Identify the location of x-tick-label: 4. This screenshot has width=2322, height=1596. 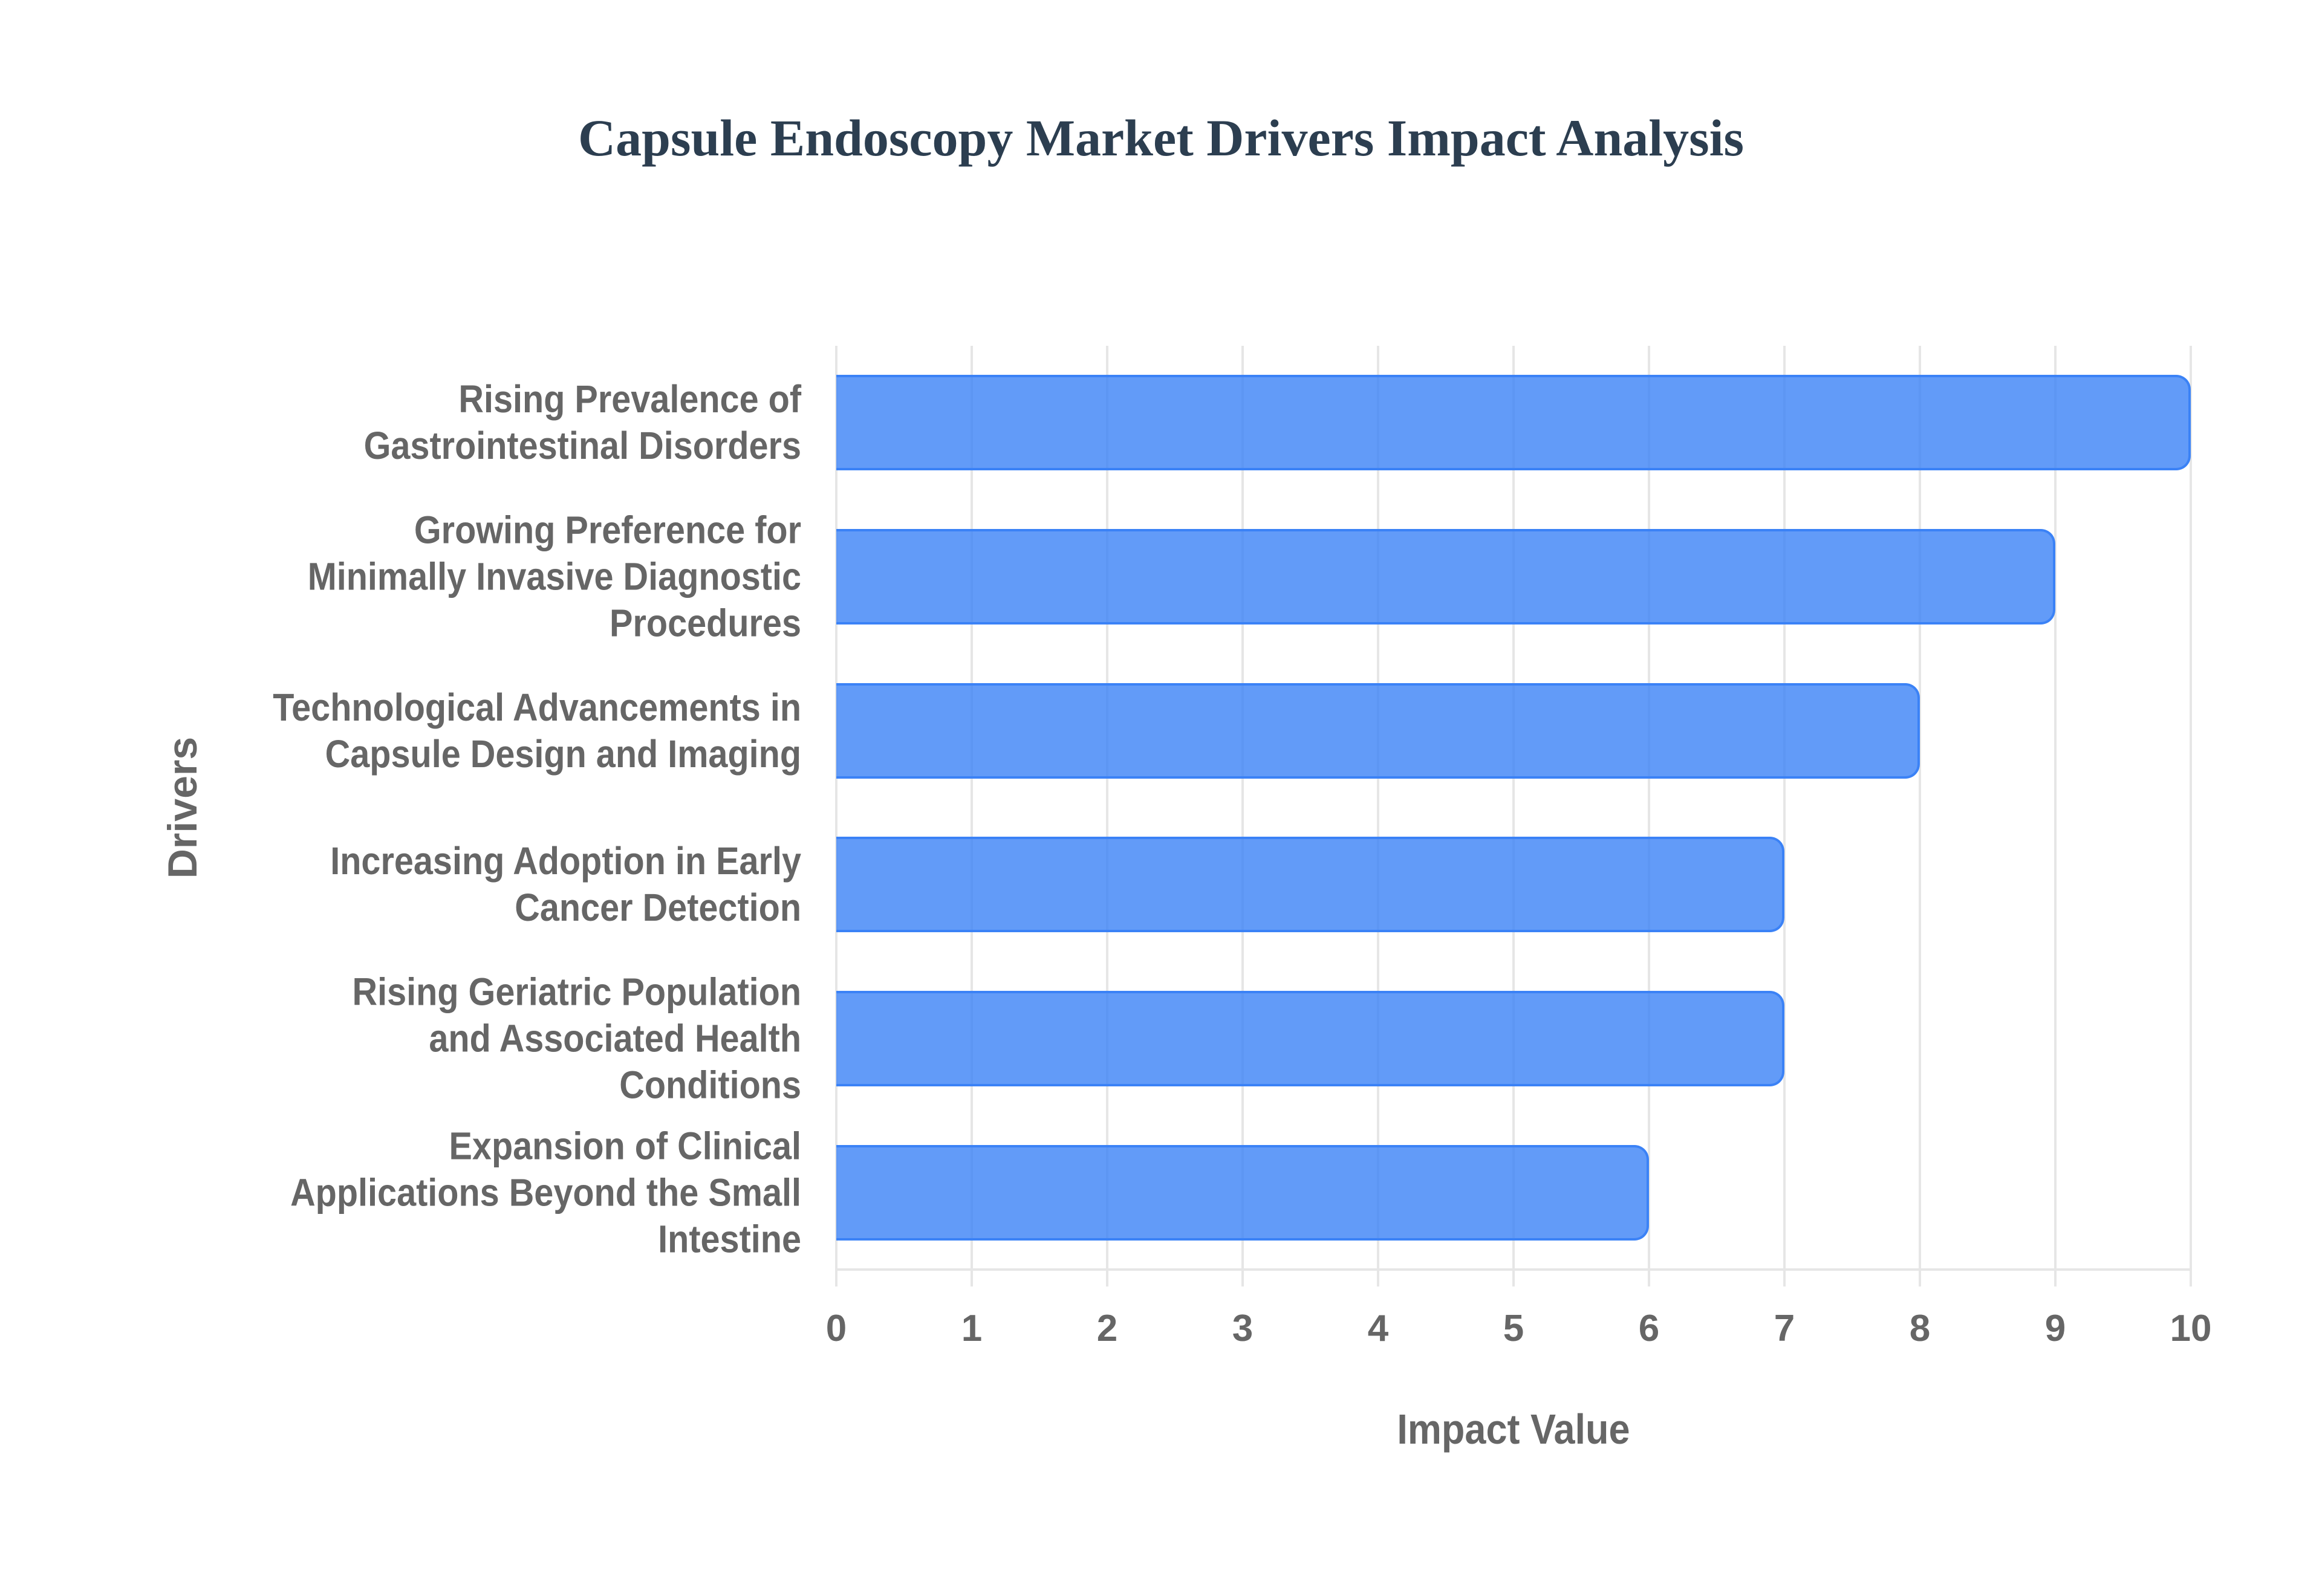
(1378, 1328).